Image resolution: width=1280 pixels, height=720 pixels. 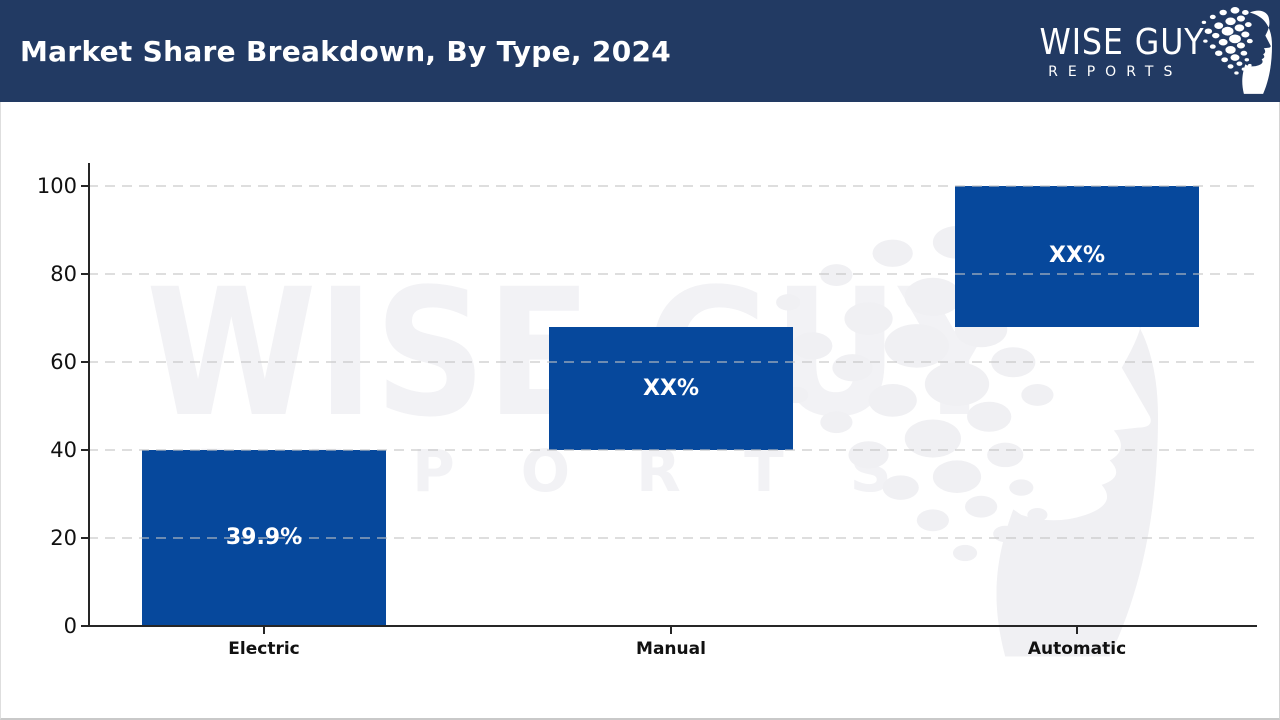 I want to click on logo-wordmark: WISE GUY REPORTS, so click(x=1111, y=51).